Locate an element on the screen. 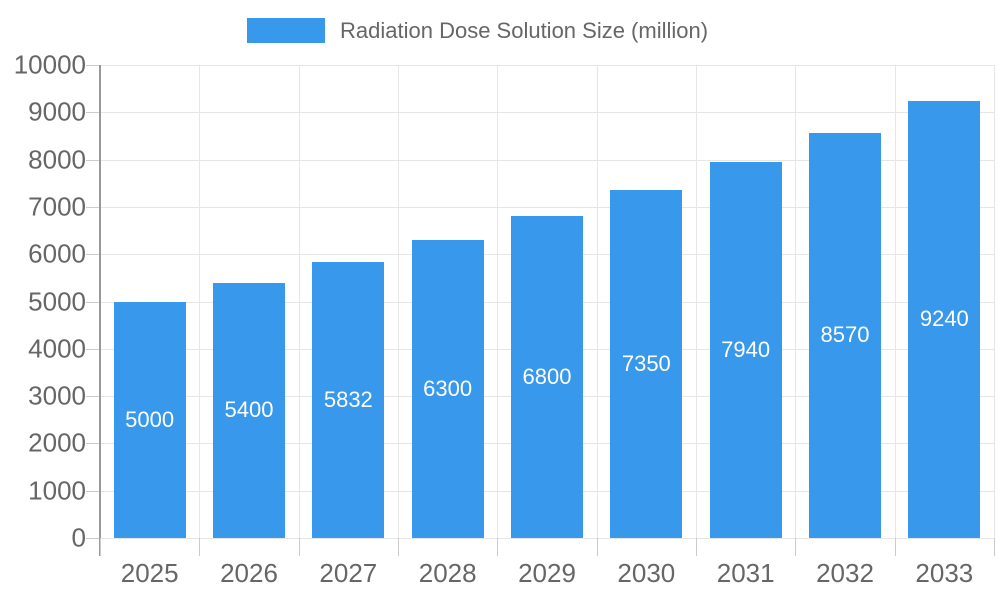 The width and height of the screenshot is (1000, 600). bar-value-label: 9240 is located at coordinates (944, 319).